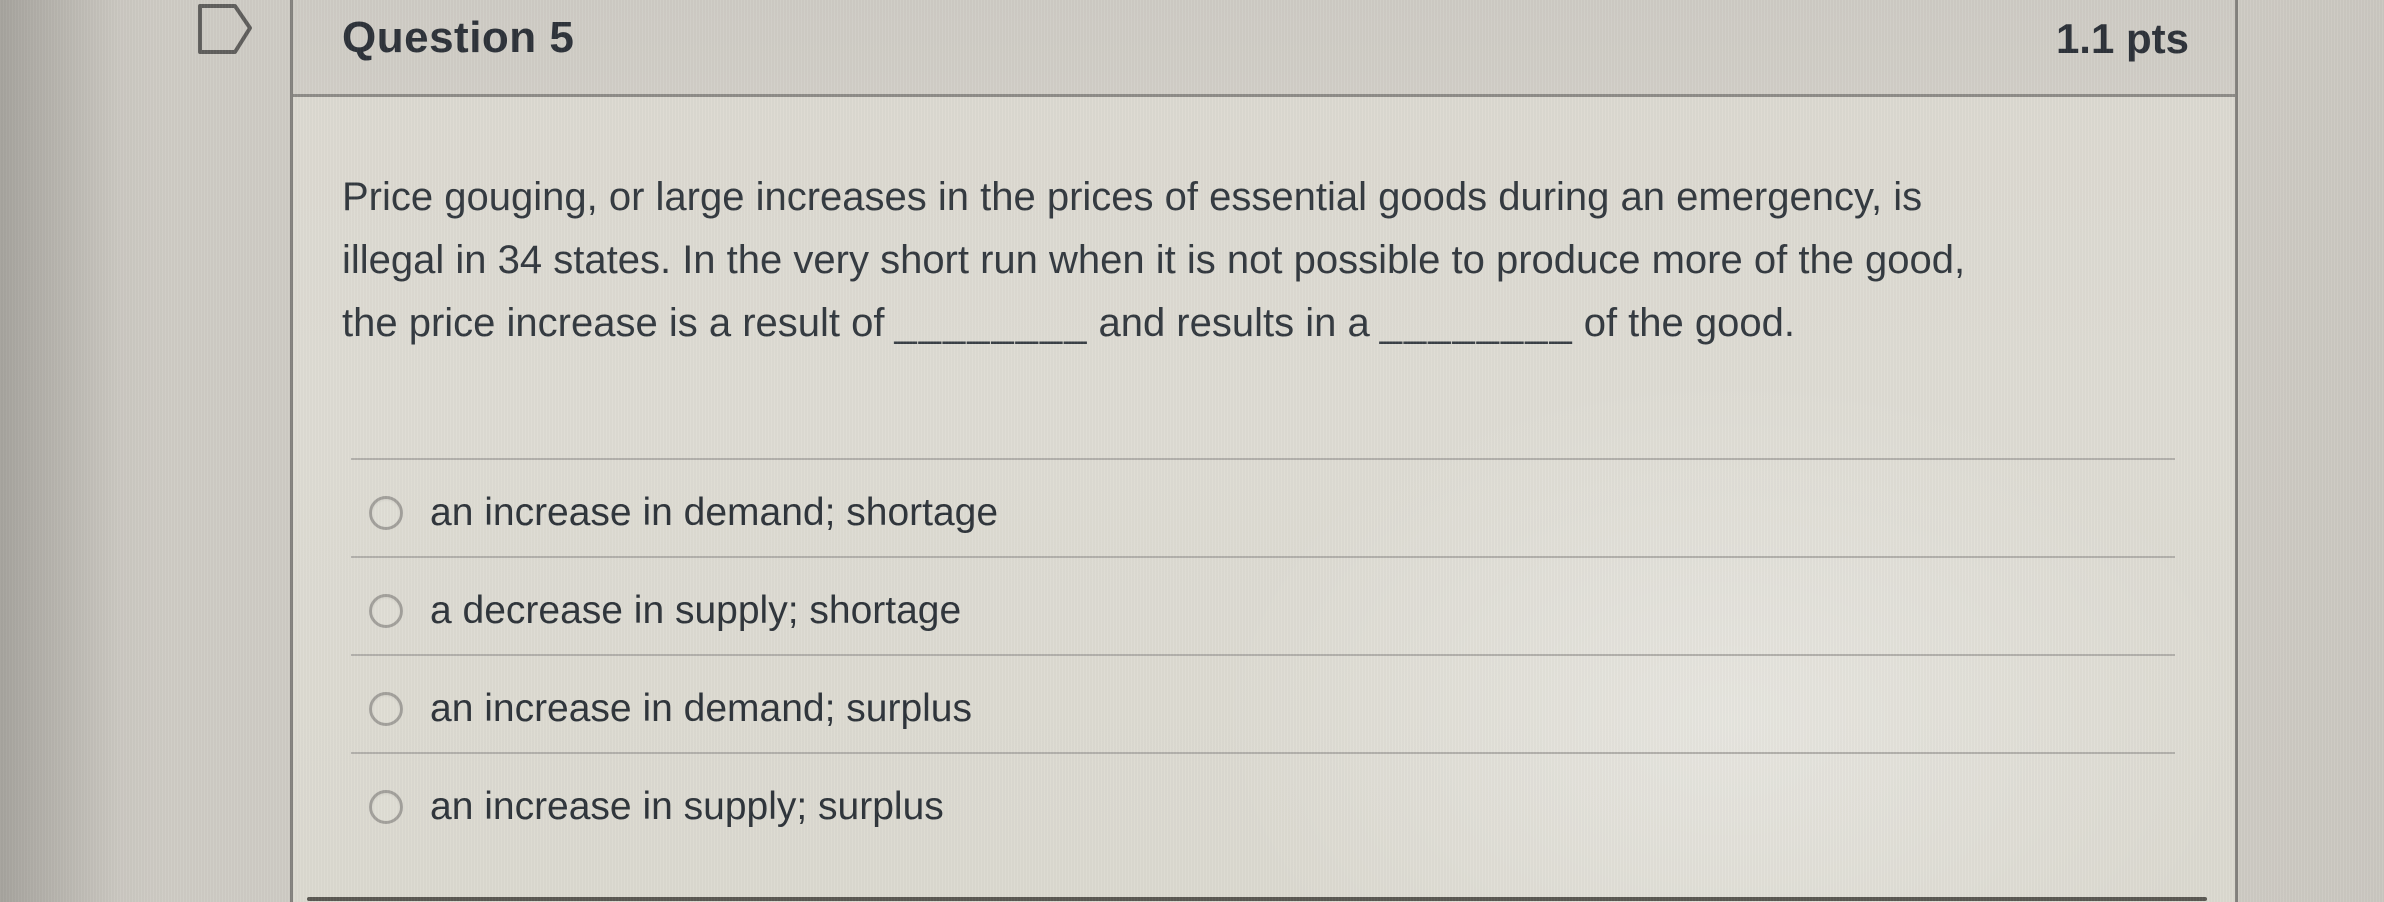  Describe the element at coordinates (687, 806) in the screenshot. I see `answer-option-label: an increase in supply; surplus` at that location.